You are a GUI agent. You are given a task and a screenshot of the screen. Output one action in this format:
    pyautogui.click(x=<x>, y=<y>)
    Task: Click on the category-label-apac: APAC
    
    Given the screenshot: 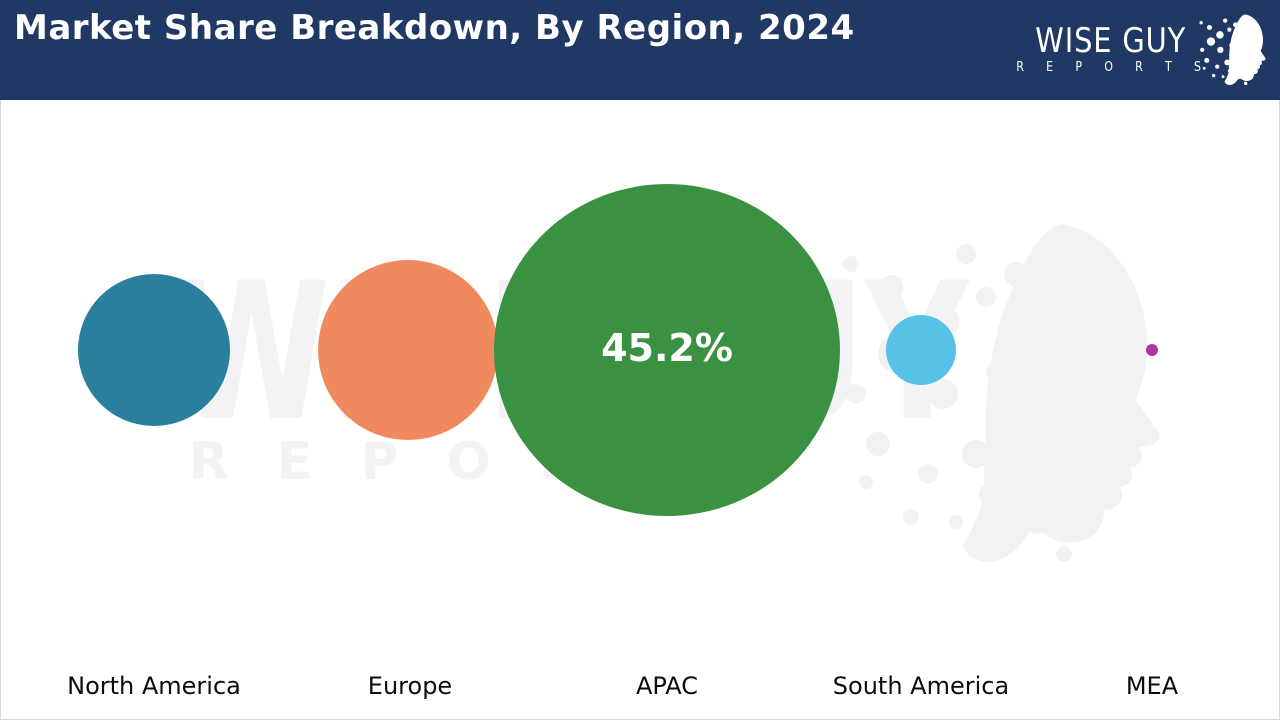 What is the action you would take?
    pyautogui.click(x=667, y=686)
    